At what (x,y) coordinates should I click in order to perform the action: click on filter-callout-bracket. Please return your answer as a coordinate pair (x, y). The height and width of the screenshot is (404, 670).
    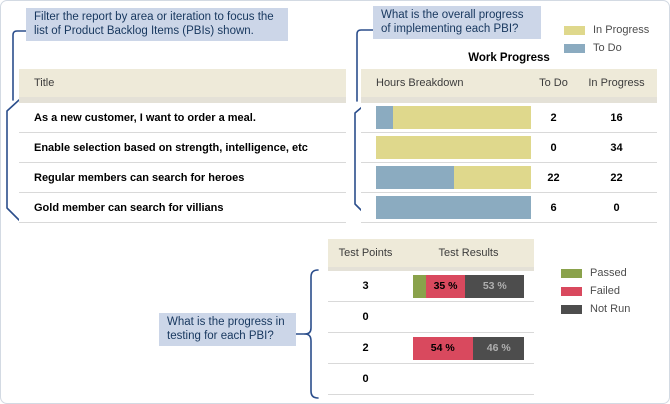
    Looking at the image, I should click on (13, 160).